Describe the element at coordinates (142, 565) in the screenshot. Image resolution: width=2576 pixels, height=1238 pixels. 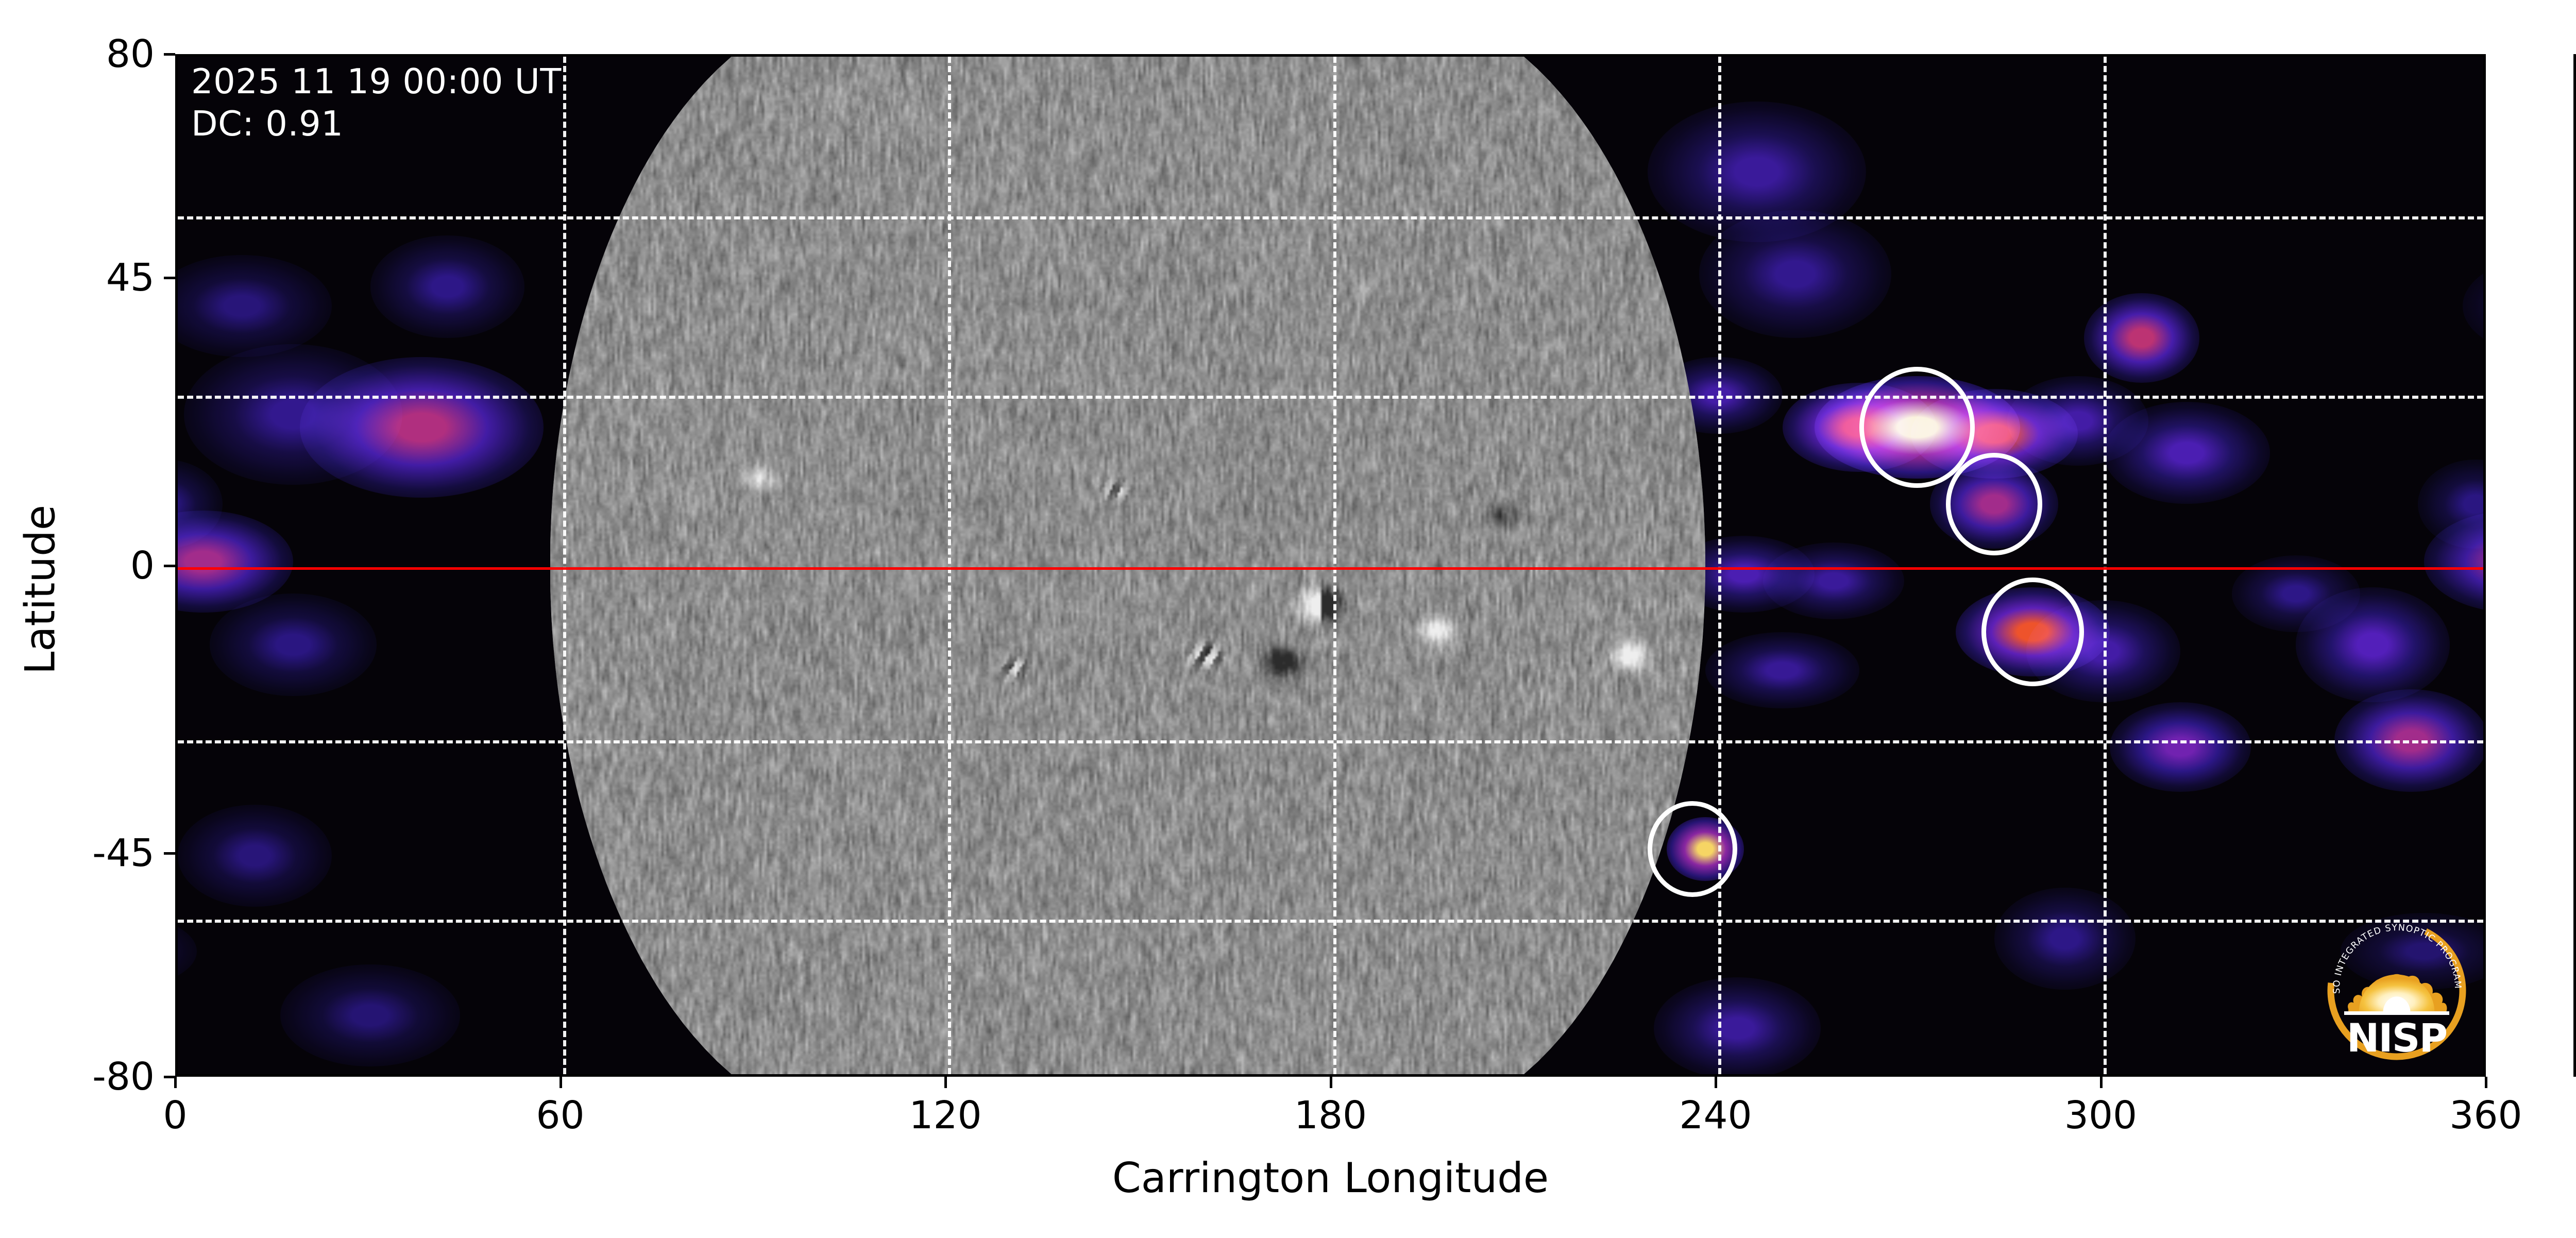
I see `y-tick-label: 0` at that location.